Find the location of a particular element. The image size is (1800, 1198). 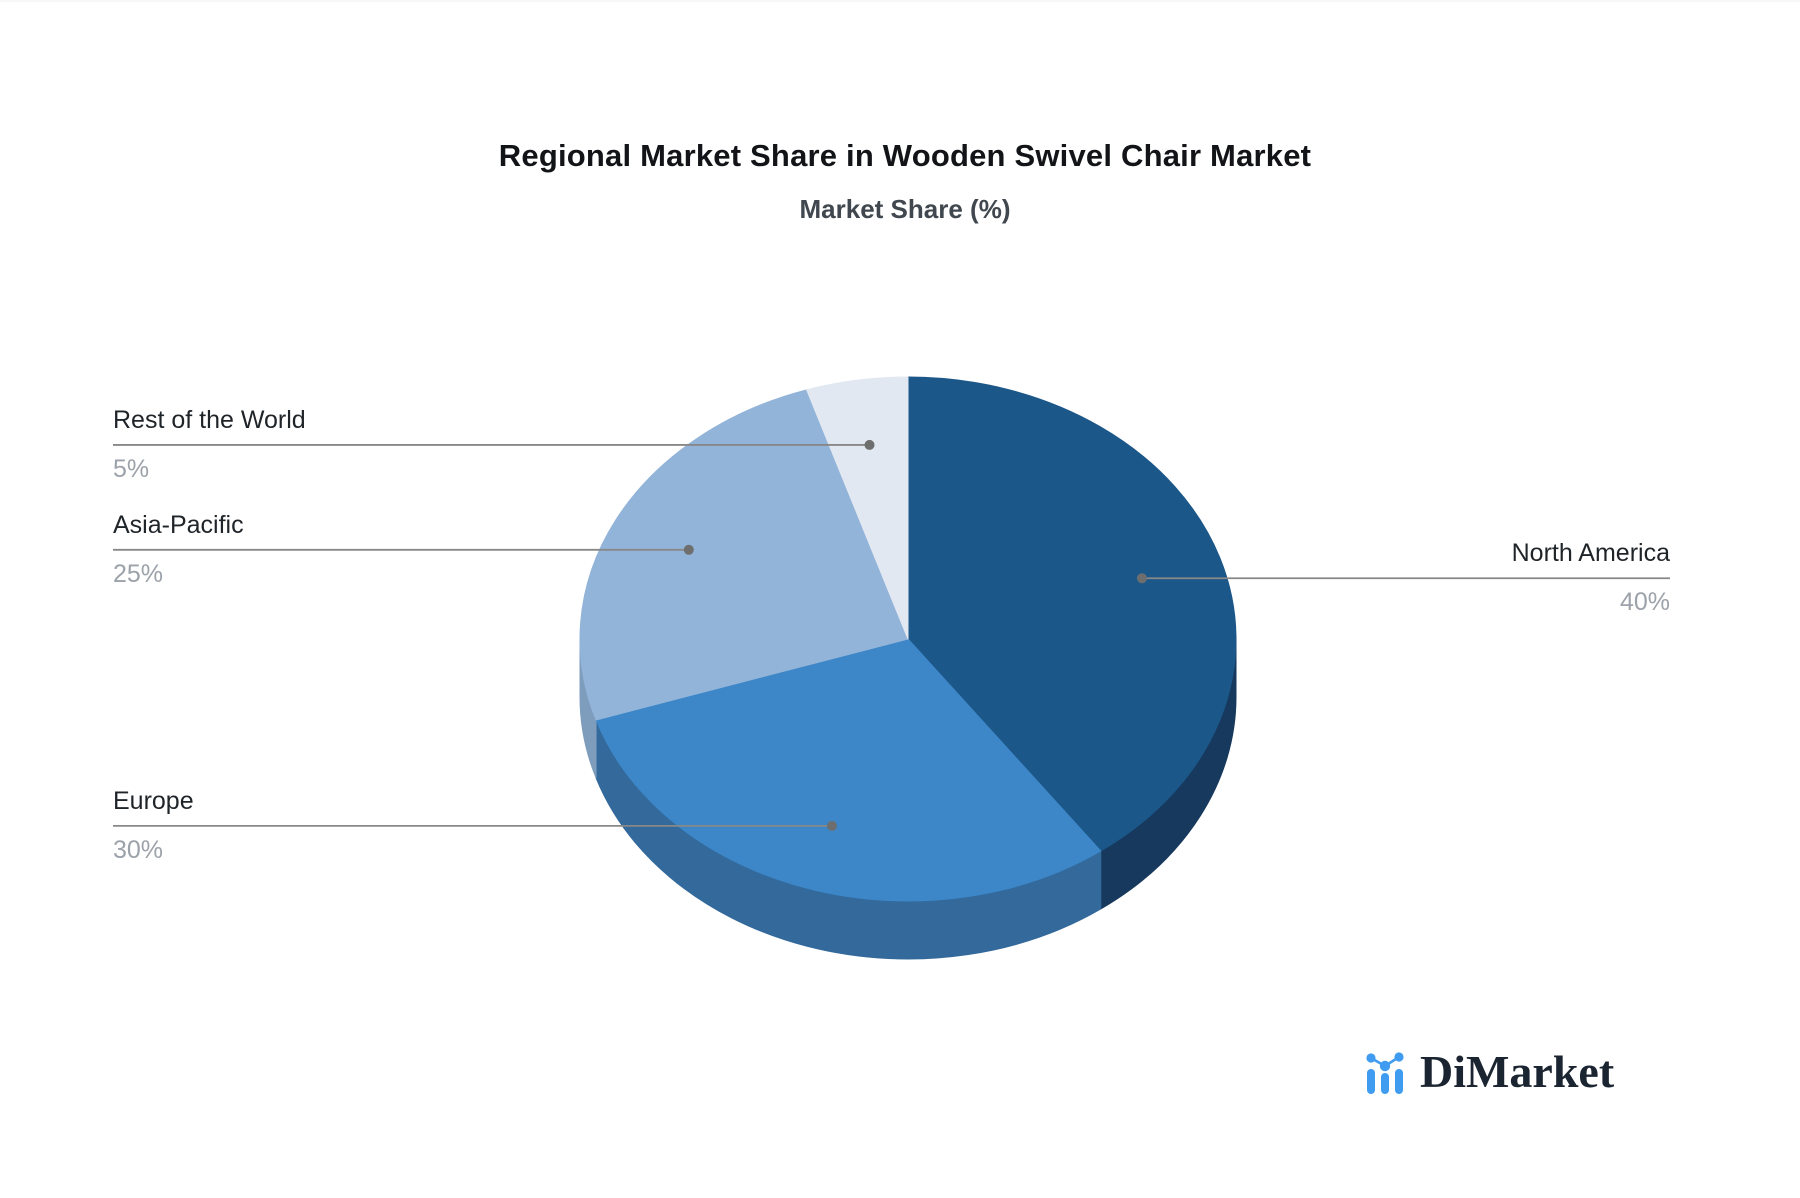

leader-dot-north-america is located at coordinates (1141, 578).